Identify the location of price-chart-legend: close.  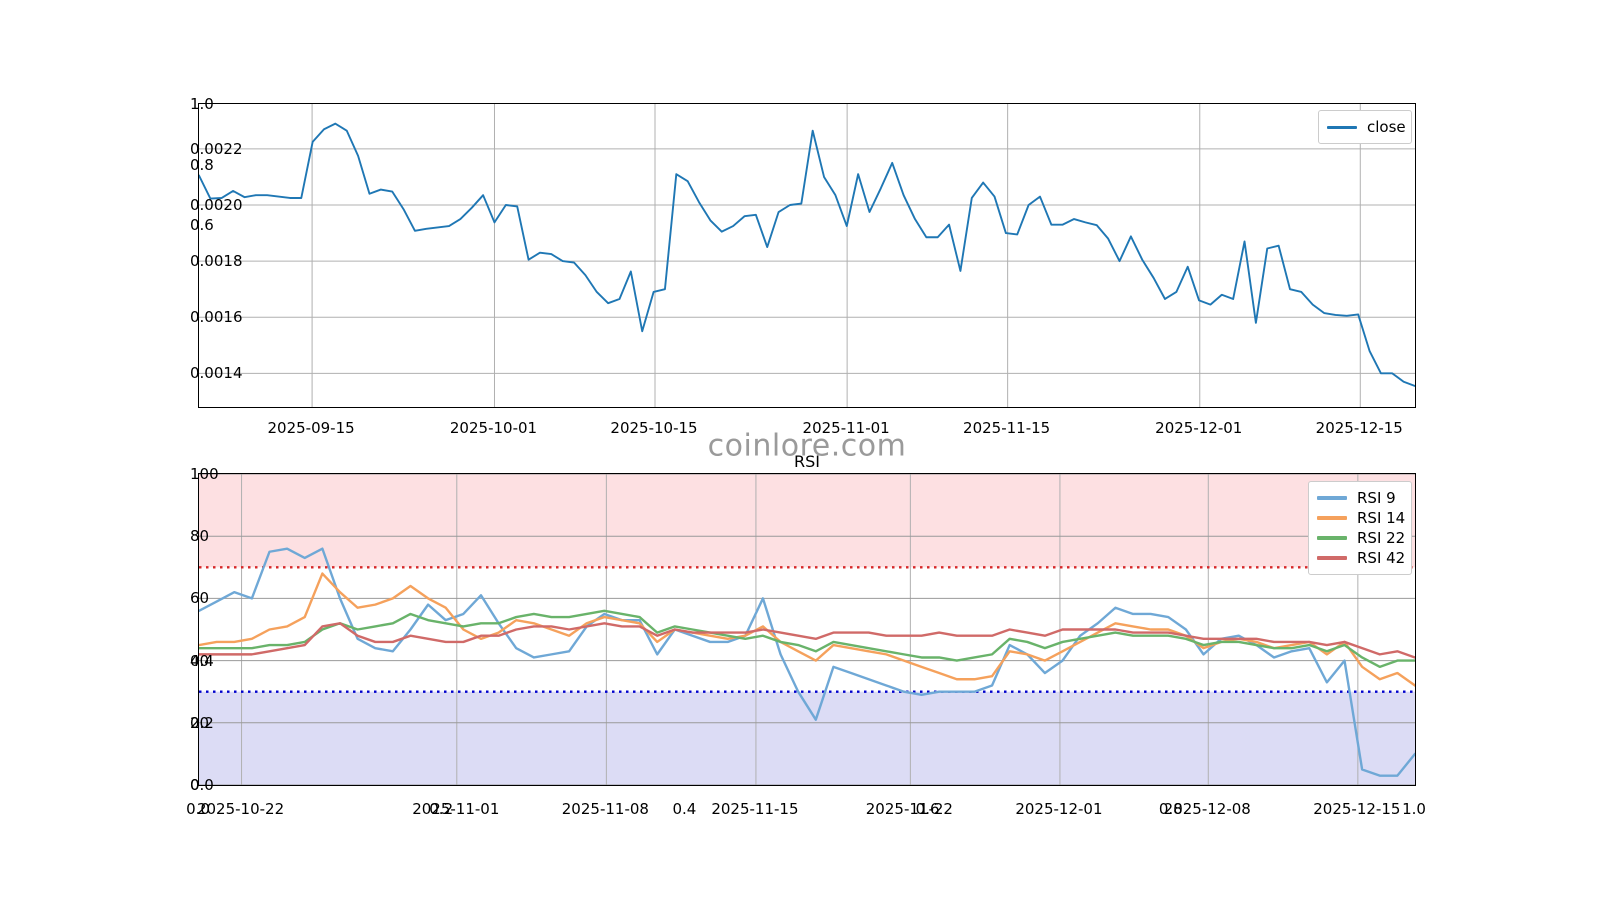
(1365, 127).